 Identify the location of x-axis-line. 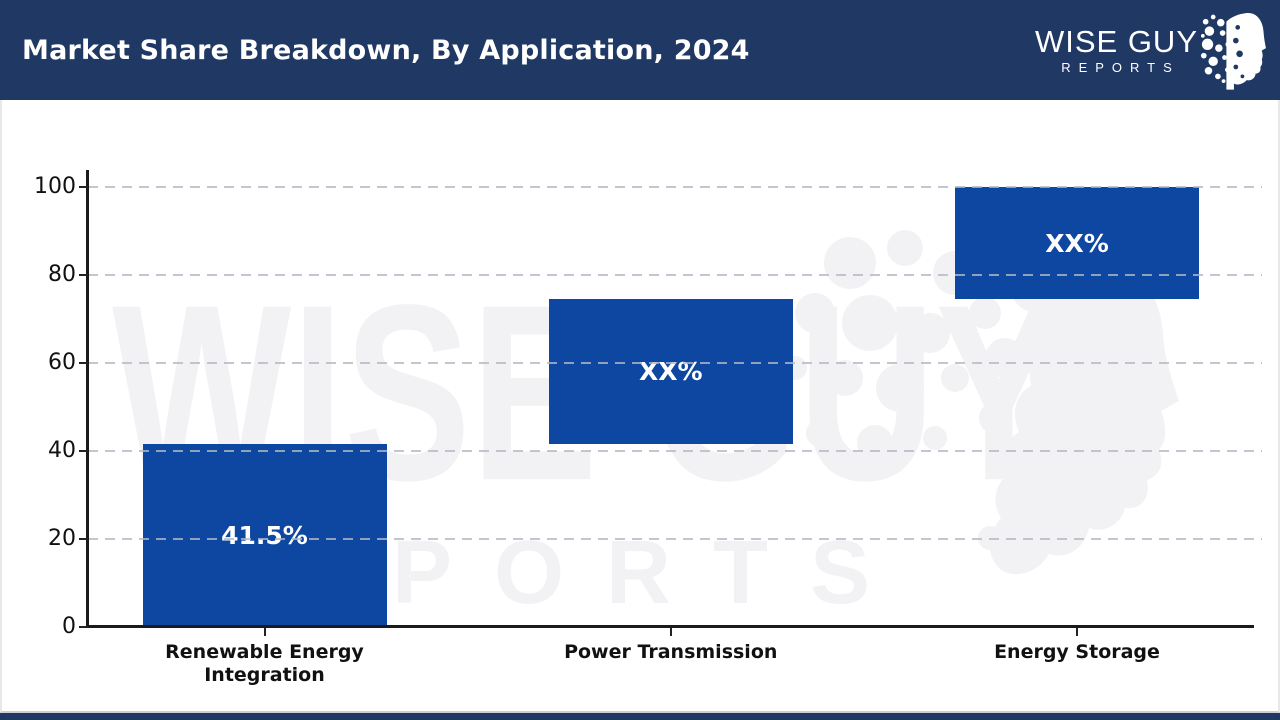
(670, 626).